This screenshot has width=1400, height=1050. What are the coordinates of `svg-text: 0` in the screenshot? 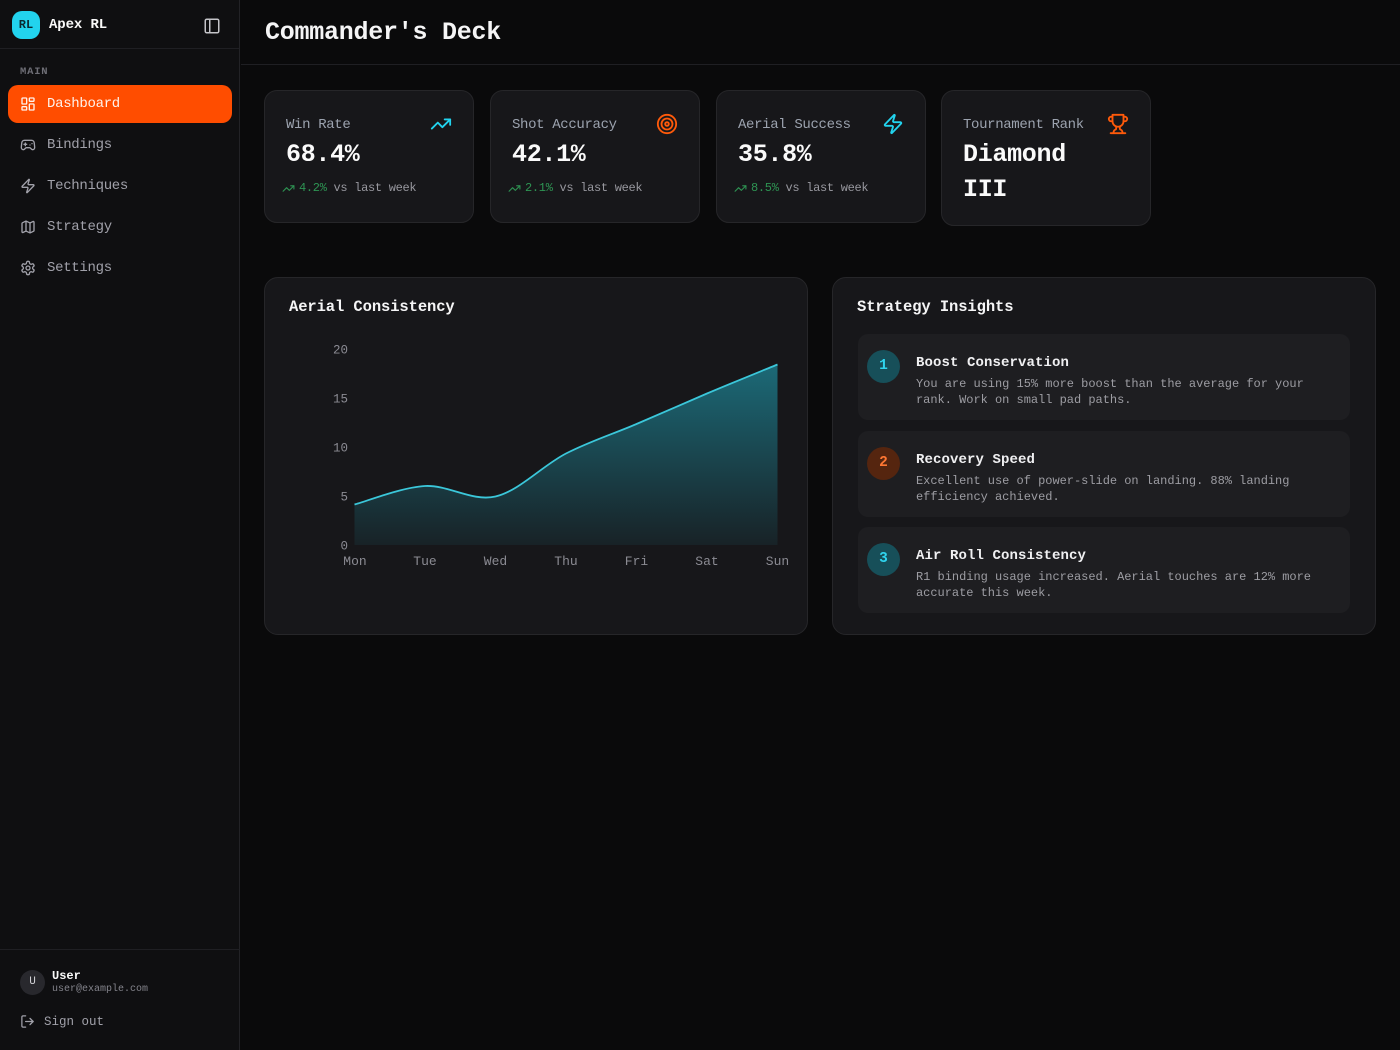 It's located at (344, 547).